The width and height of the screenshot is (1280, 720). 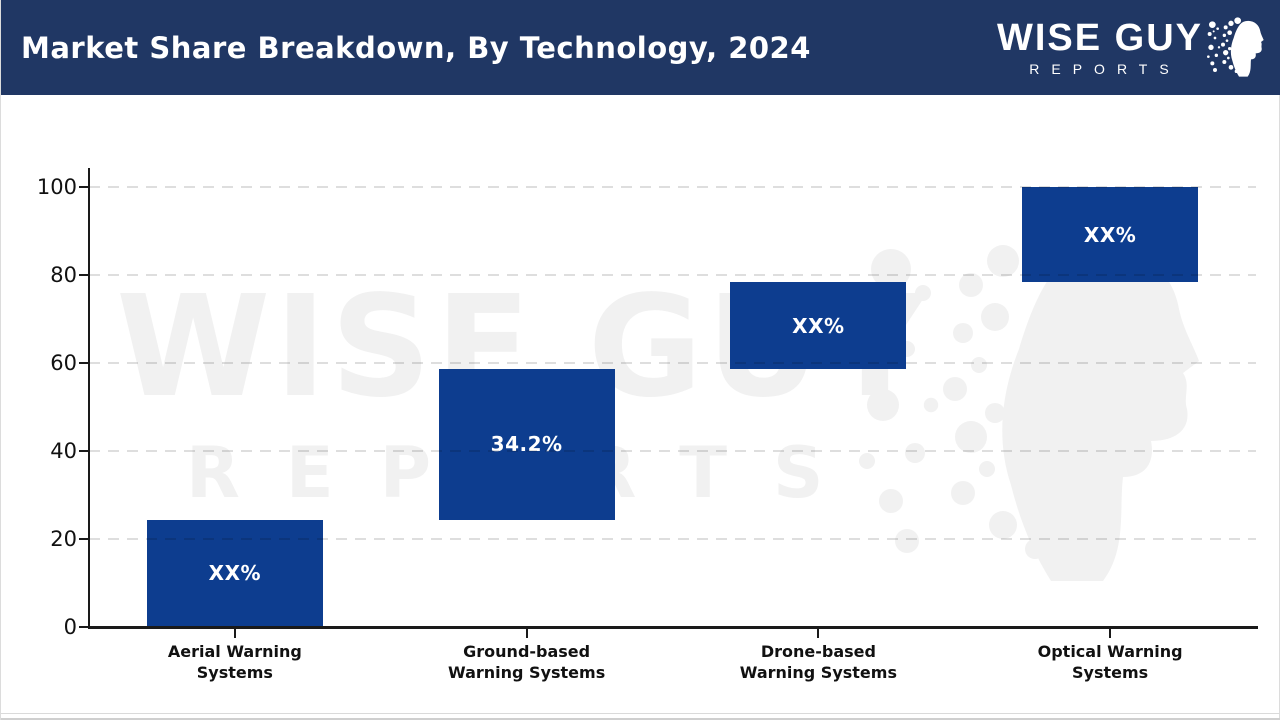 What do you see at coordinates (63, 363) in the screenshot?
I see `y-axis-tick-label: 60` at bounding box center [63, 363].